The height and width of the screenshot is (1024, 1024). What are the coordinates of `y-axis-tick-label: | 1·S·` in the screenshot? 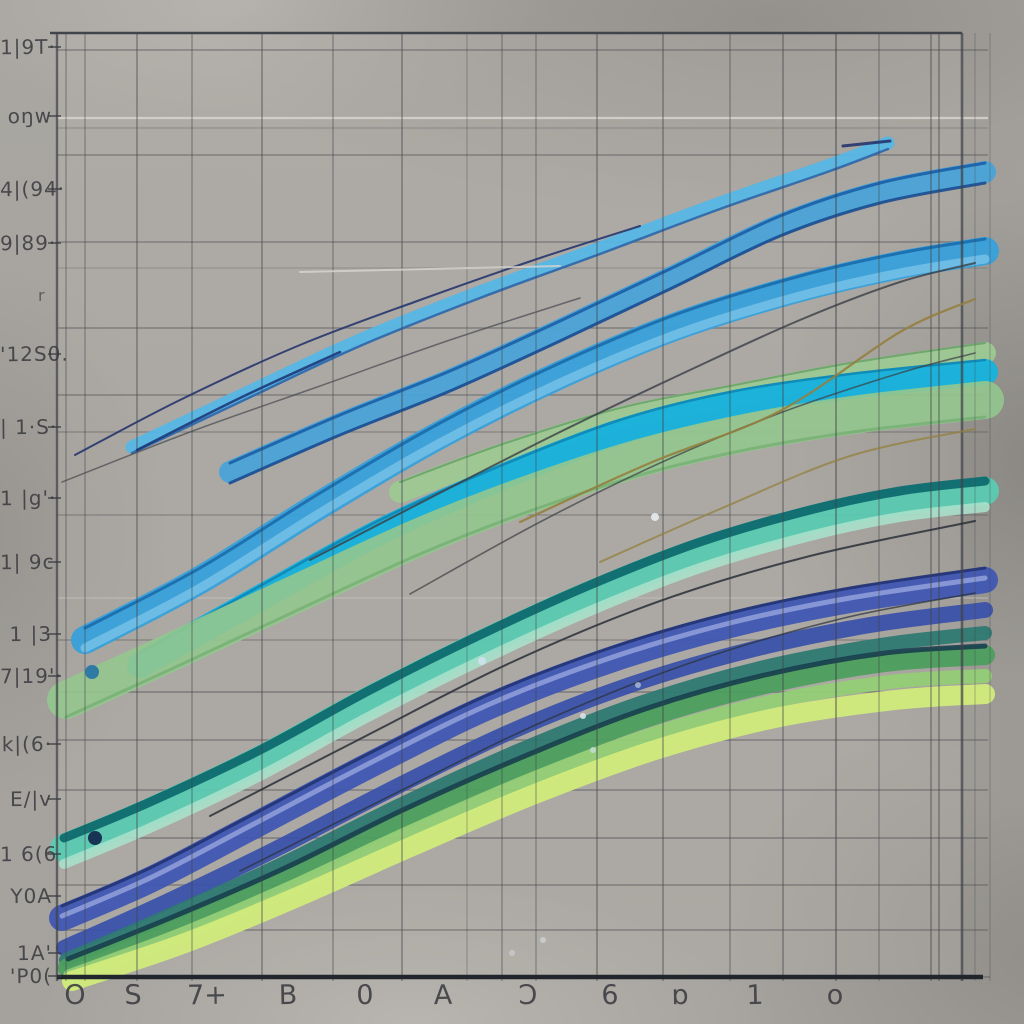 It's located at (29, 427).